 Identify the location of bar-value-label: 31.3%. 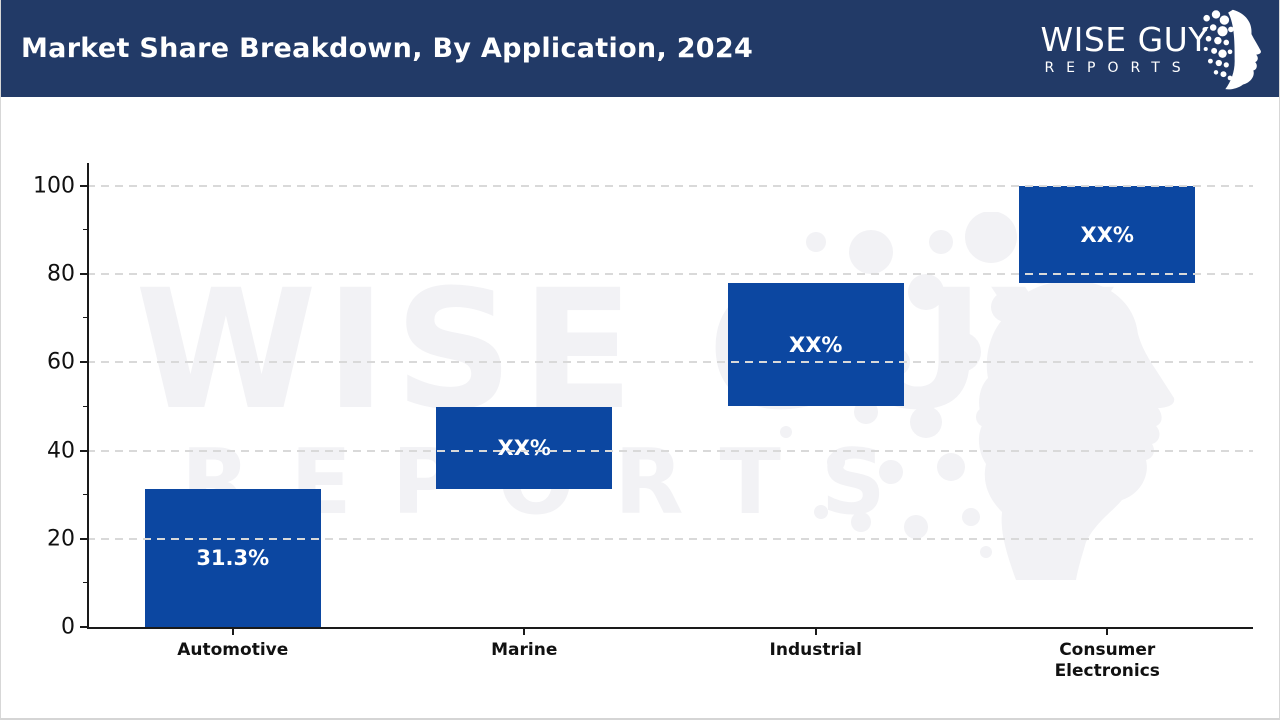
(233, 557).